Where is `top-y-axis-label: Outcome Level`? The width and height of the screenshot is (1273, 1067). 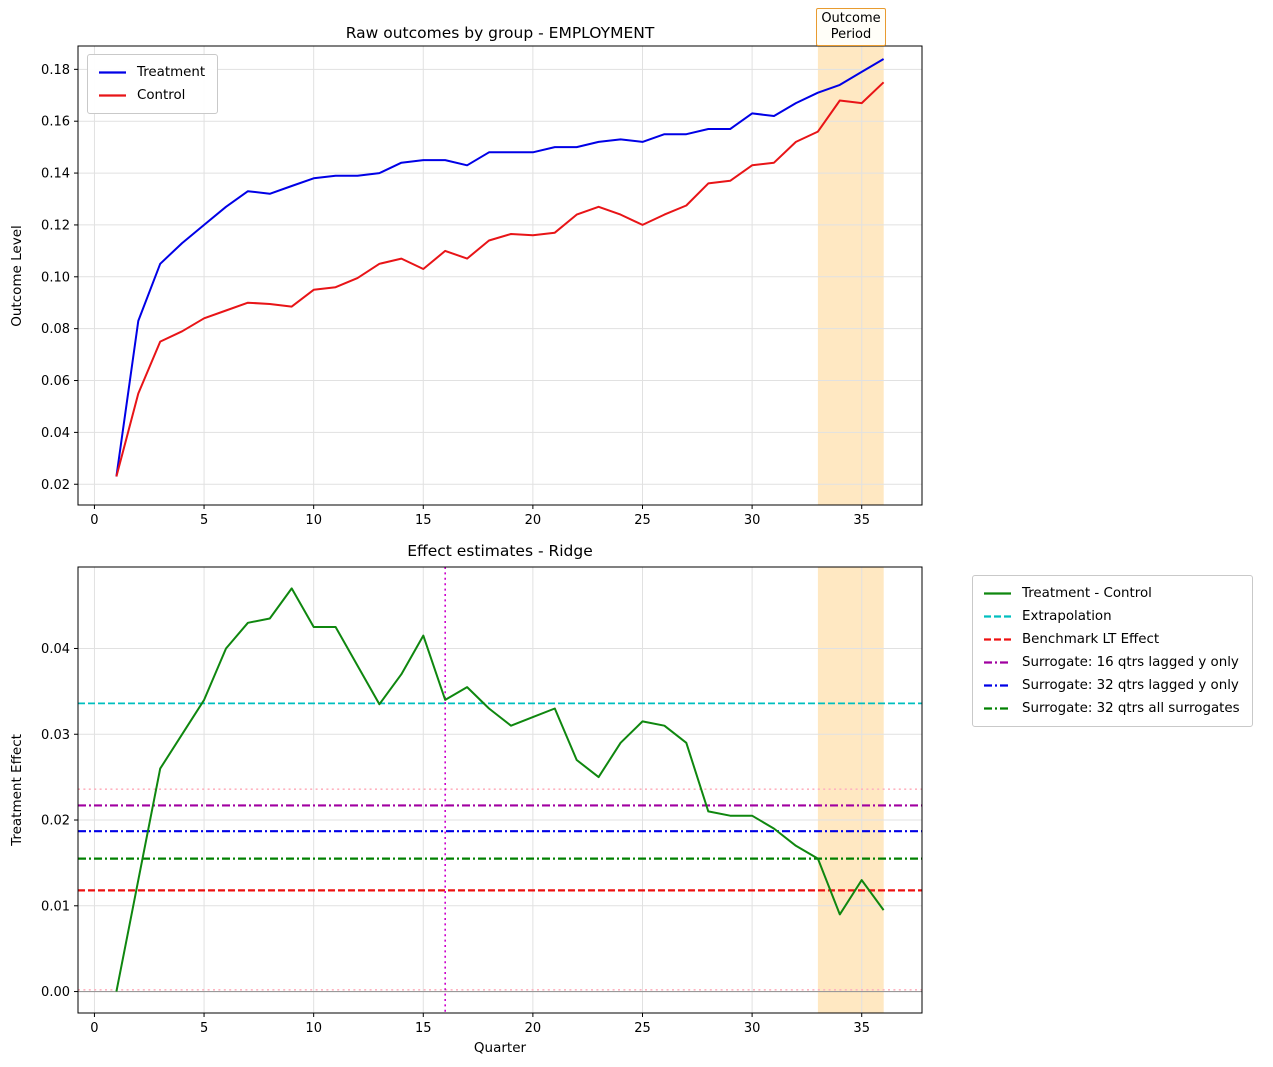
top-y-axis-label: Outcome Level is located at coordinates (17, 276).